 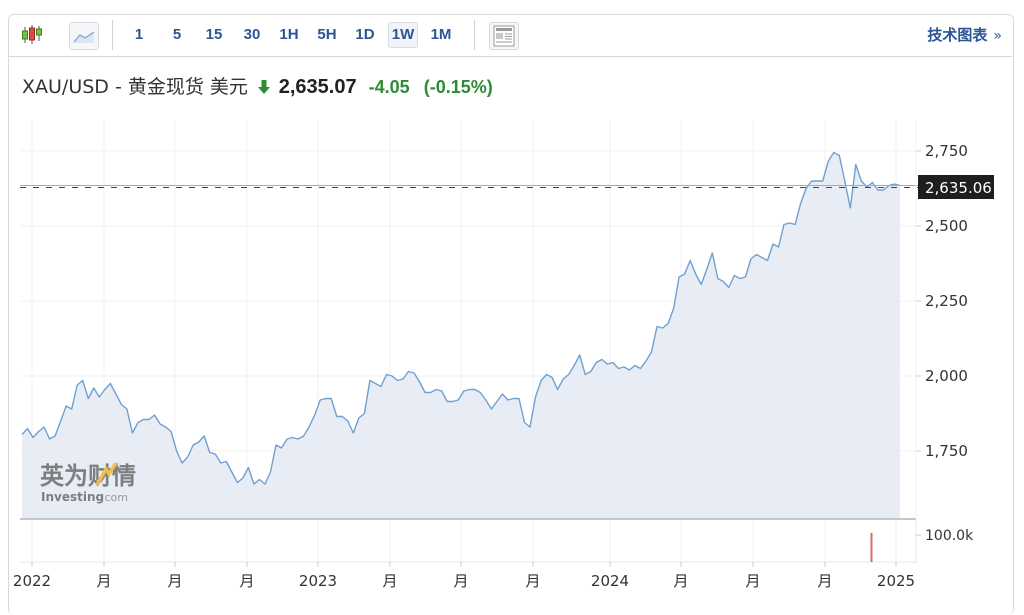 What do you see at coordinates (946, 151) in the screenshot?
I see `y-axis-label: 2,750` at bounding box center [946, 151].